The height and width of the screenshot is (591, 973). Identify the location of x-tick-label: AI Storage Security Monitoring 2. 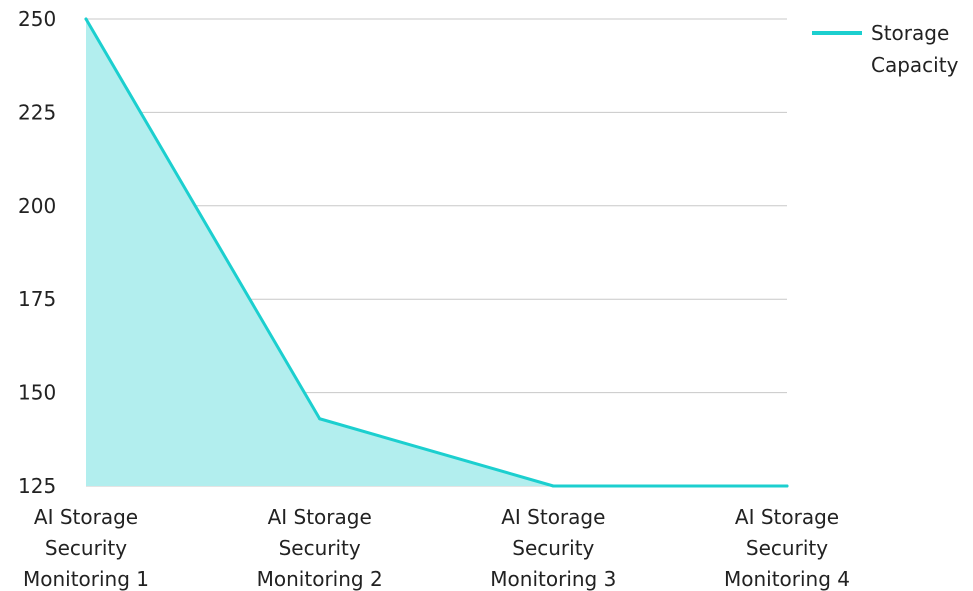
(320, 548).